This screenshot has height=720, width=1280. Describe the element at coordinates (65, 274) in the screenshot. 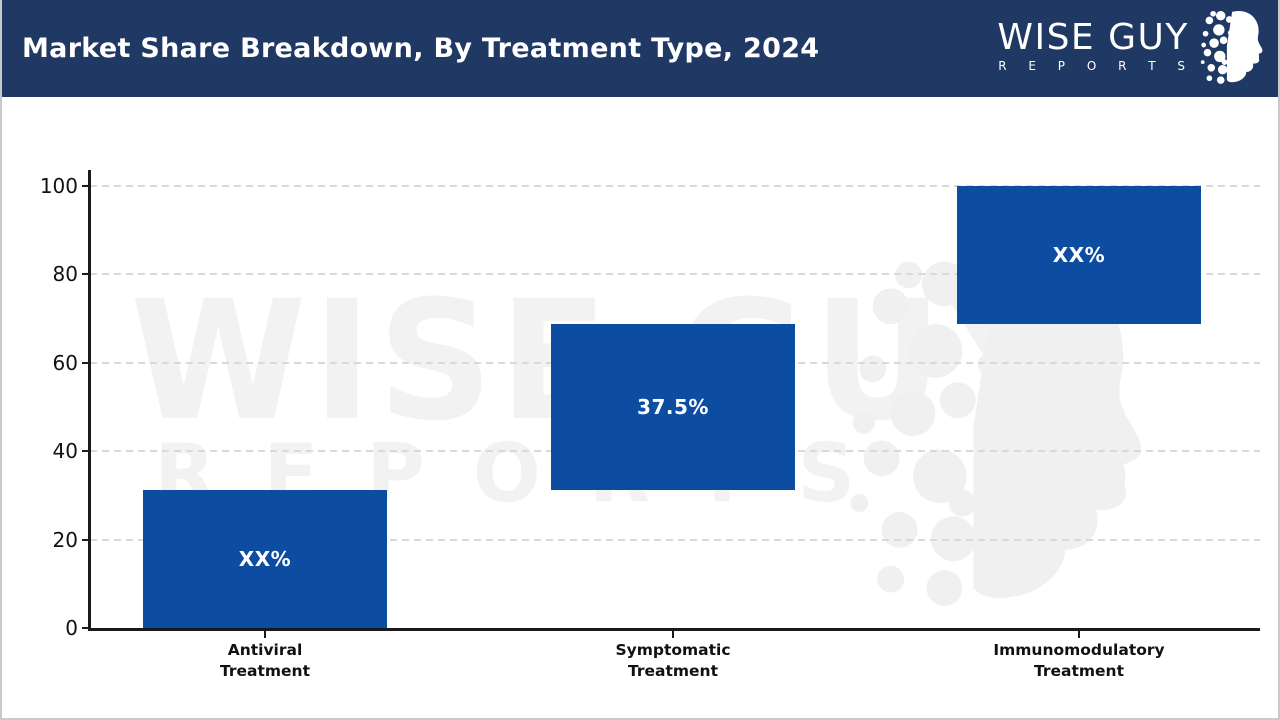

I see `y-tick-label: 80` at that location.